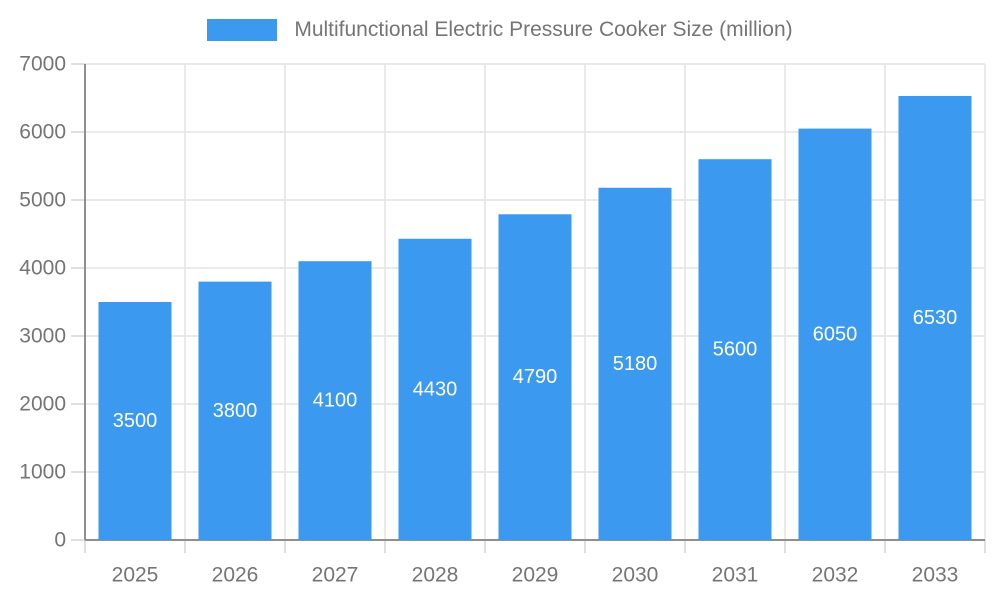 The height and width of the screenshot is (600, 1000). I want to click on x-tick-label: 2030, so click(635, 575).